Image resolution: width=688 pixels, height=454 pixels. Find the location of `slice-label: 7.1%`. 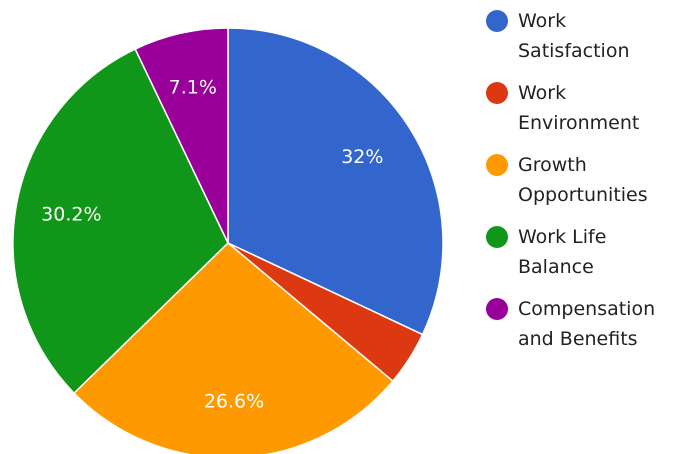

slice-label: 7.1% is located at coordinates (193, 87).